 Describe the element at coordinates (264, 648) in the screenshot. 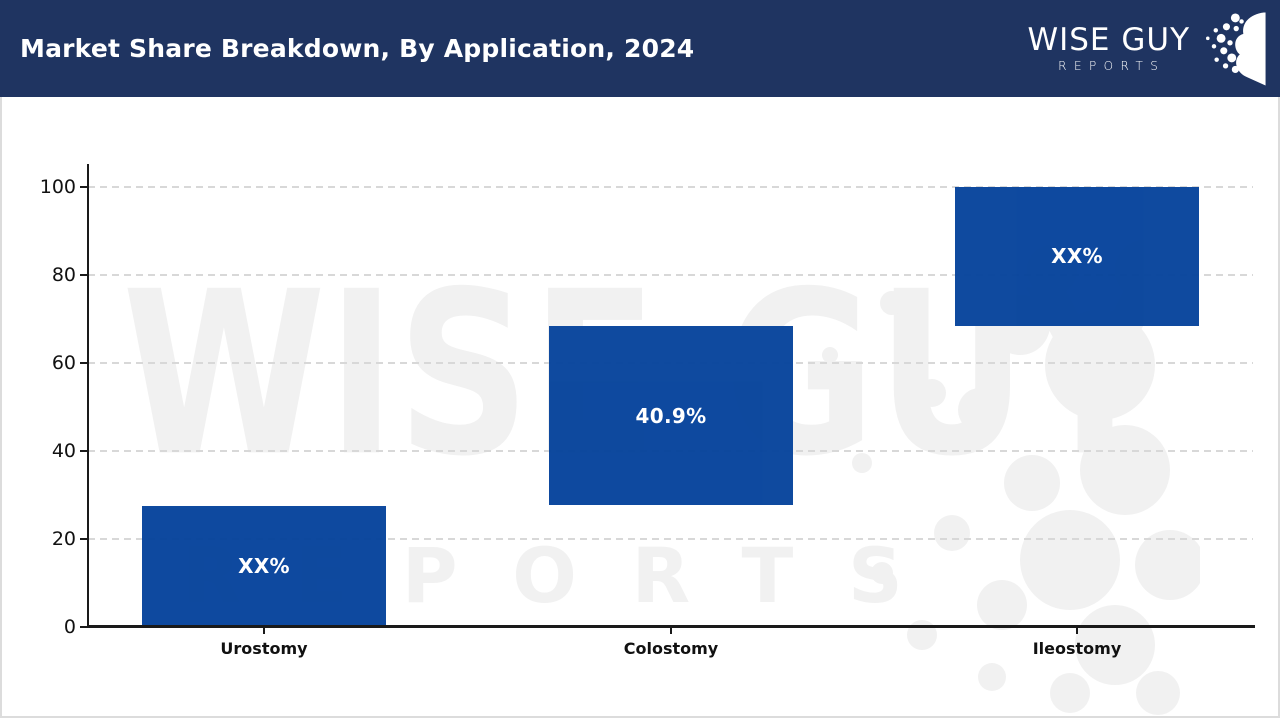

I see `x-tick-label: Urostomy` at that location.